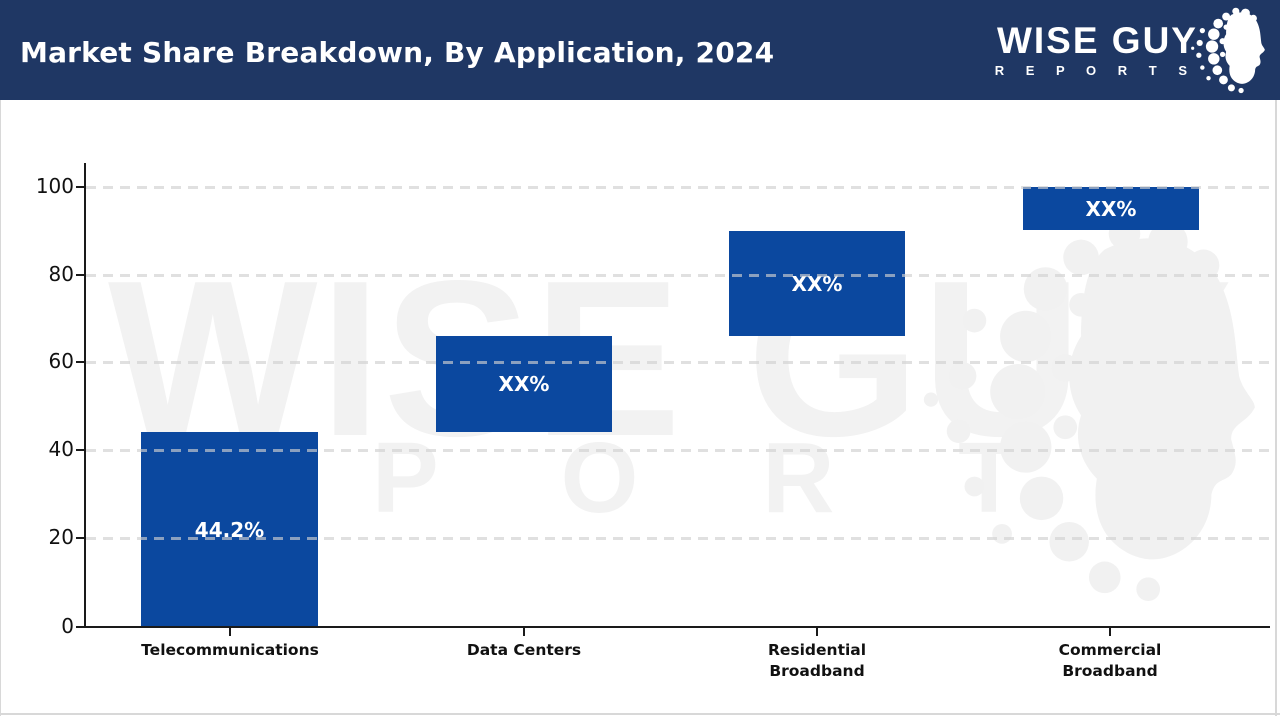  What do you see at coordinates (817, 283) in the screenshot?
I see `bar-residential-broadband: XX%` at bounding box center [817, 283].